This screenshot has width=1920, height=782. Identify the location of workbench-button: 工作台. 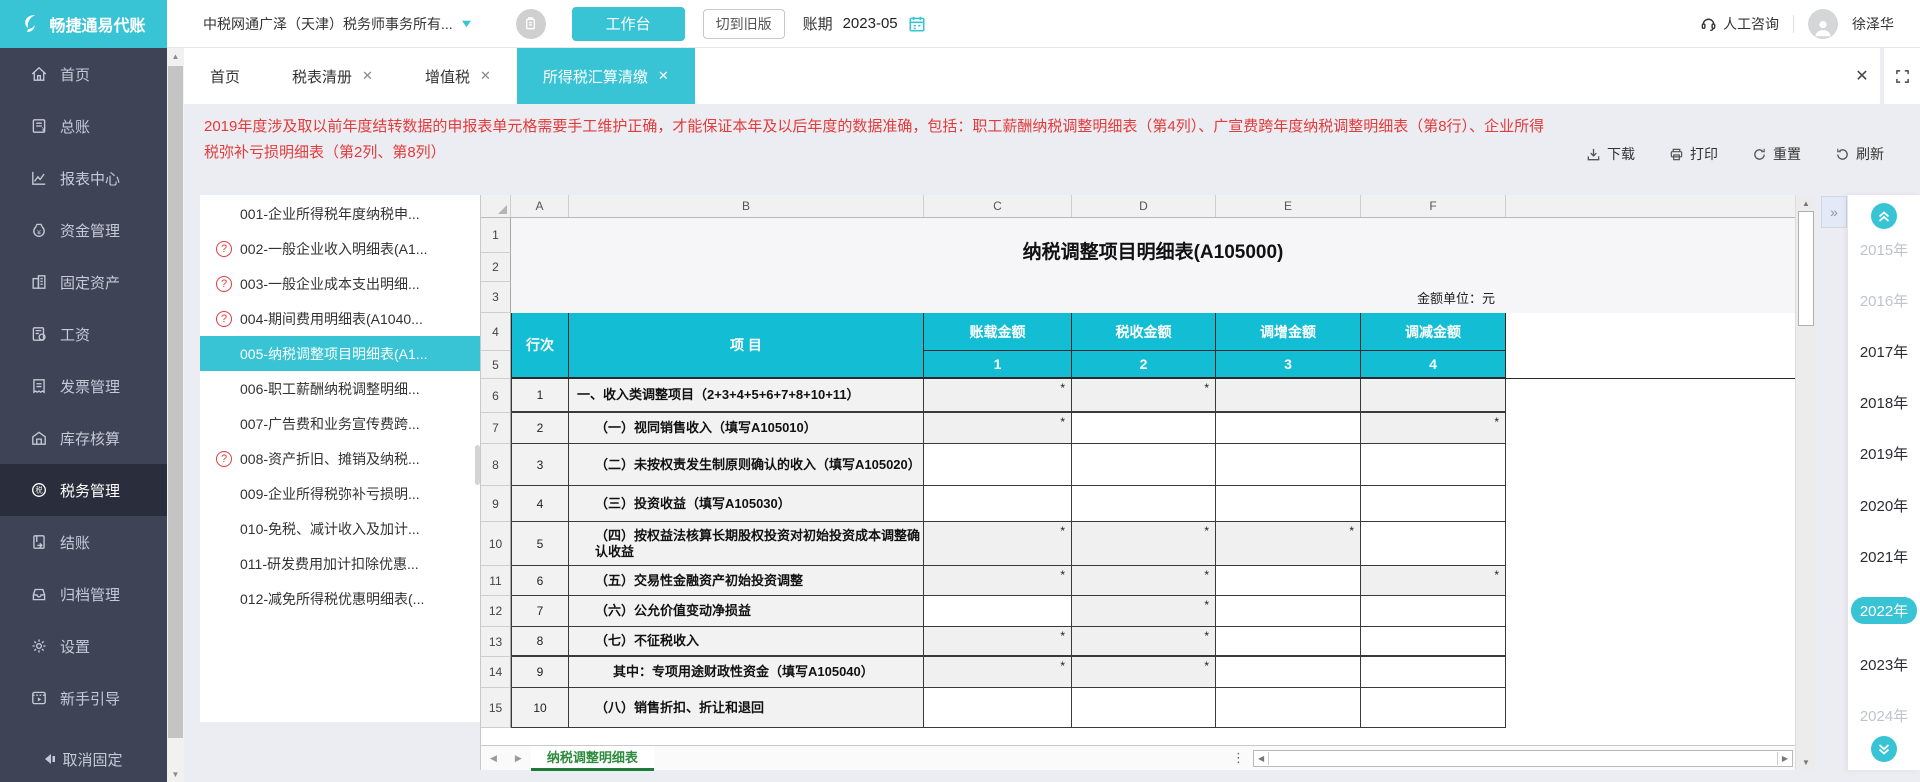
(628, 23).